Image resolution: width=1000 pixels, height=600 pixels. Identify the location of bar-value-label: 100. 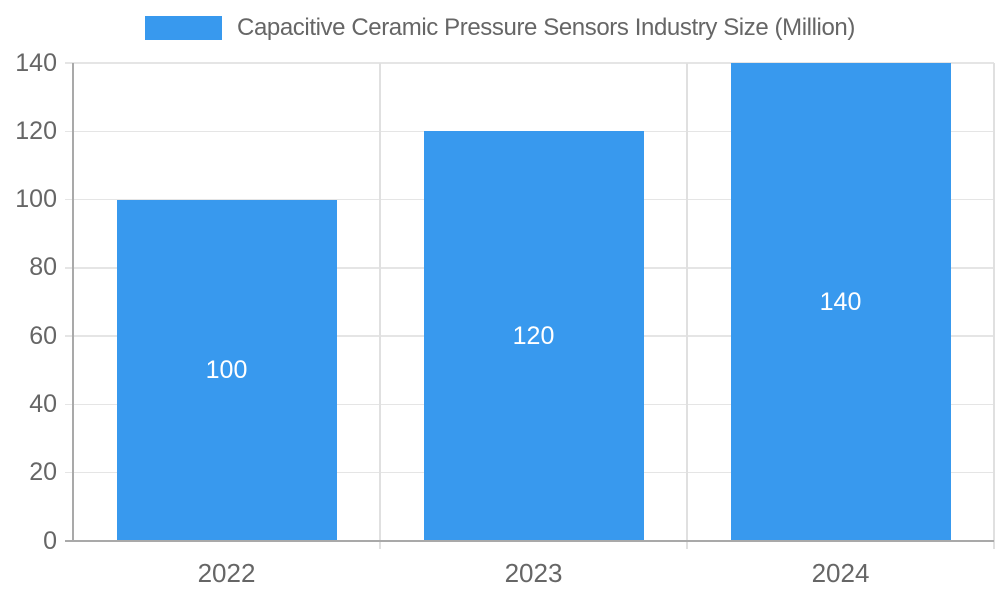
(226, 369).